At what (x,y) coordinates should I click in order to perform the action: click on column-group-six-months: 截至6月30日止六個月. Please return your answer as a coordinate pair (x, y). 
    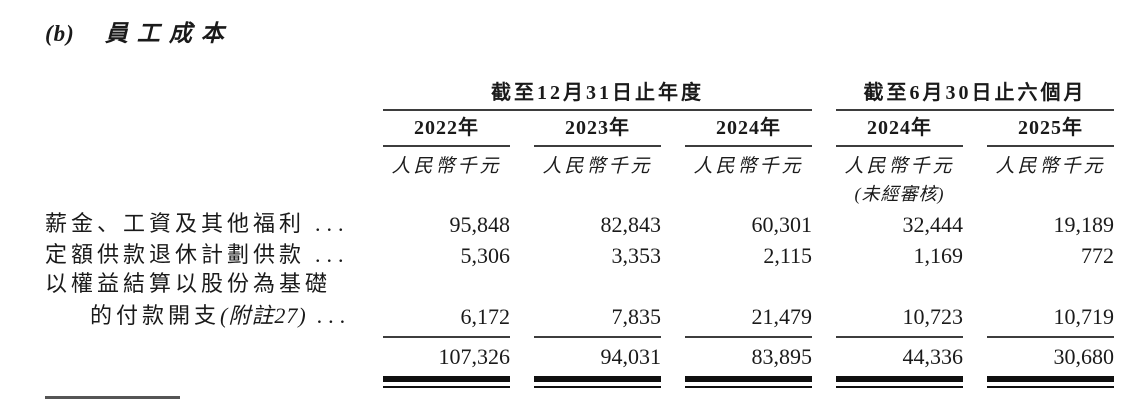
    Looking at the image, I should click on (975, 93).